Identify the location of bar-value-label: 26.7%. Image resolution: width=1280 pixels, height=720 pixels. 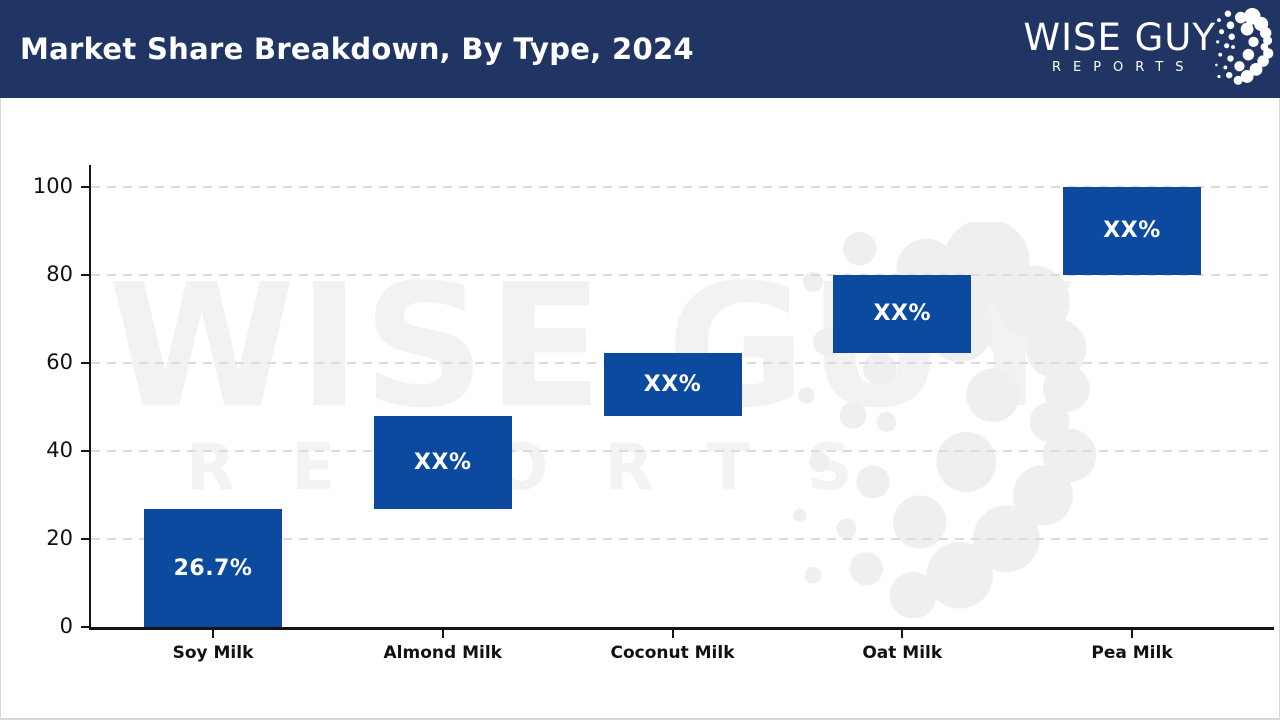
(213, 568).